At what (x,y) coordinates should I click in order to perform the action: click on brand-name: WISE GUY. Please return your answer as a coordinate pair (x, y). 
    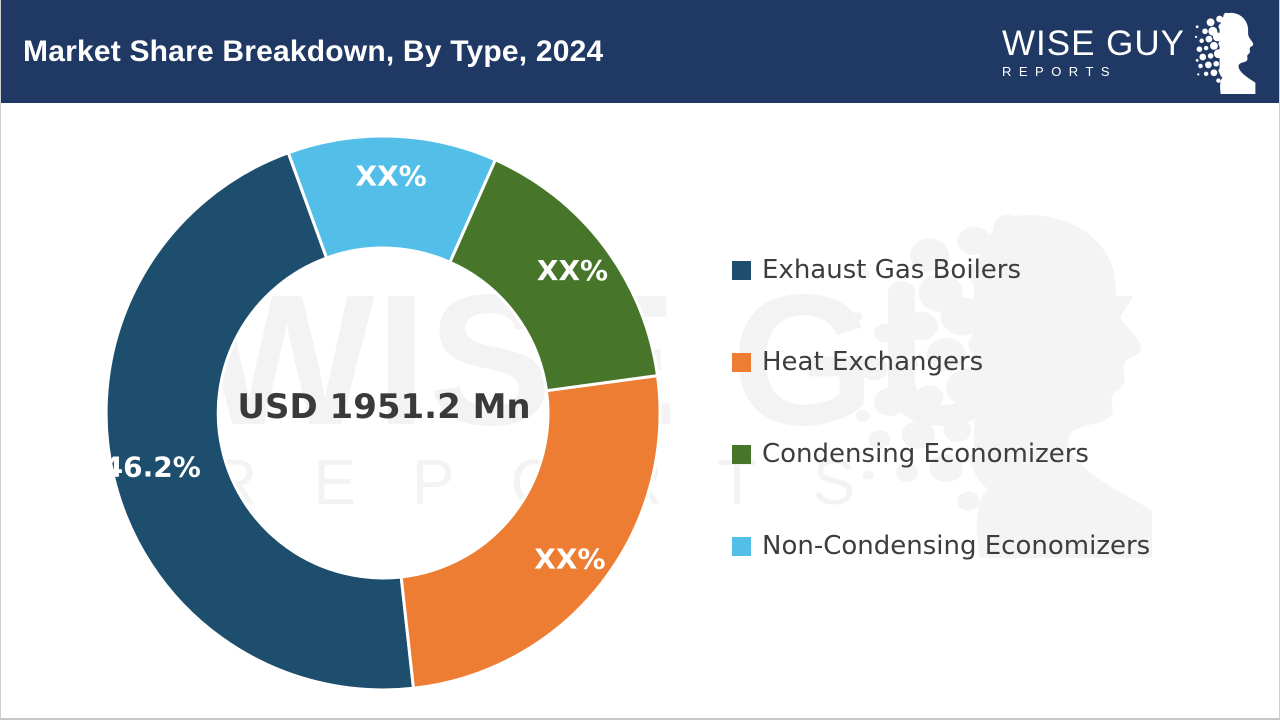
    Looking at the image, I should click on (1093, 43).